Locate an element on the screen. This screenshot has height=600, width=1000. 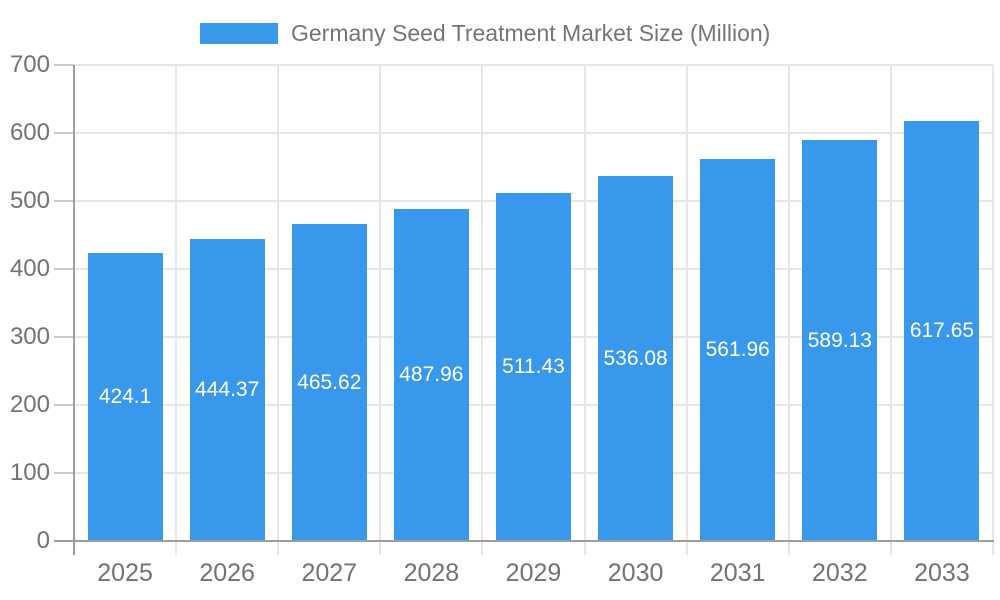
x-axis-label: 2029 is located at coordinates (533, 573).